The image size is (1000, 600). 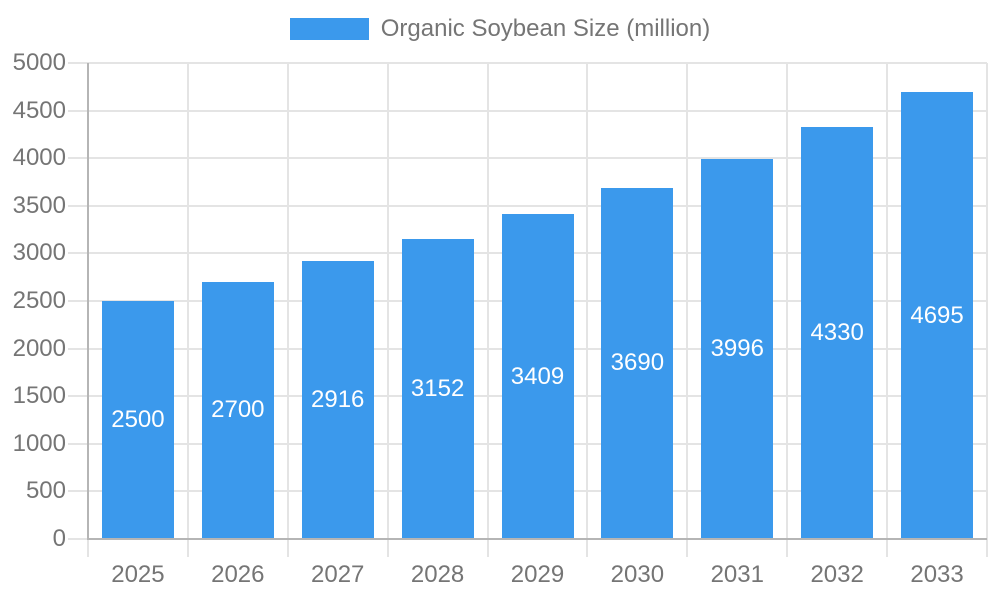 I want to click on y-axis-tick-label: 500, so click(x=45, y=491).